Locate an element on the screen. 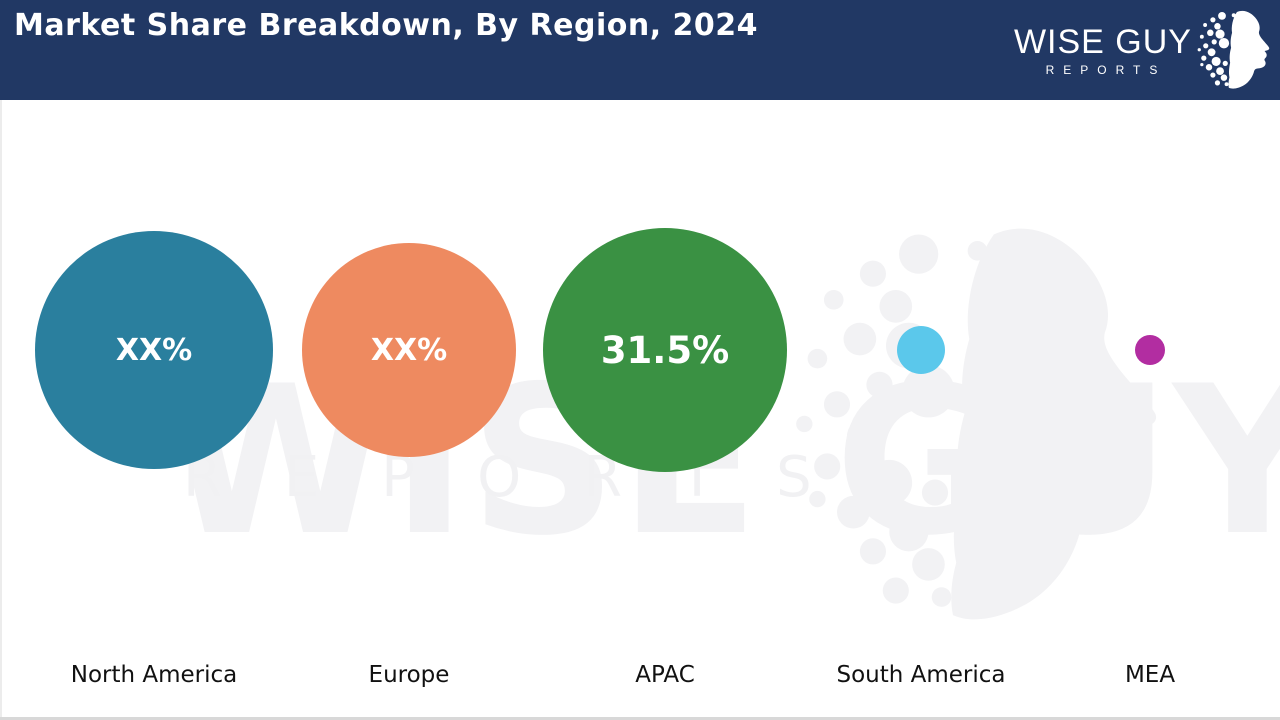  bubble-north-america: XX% is located at coordinates (154, 350).